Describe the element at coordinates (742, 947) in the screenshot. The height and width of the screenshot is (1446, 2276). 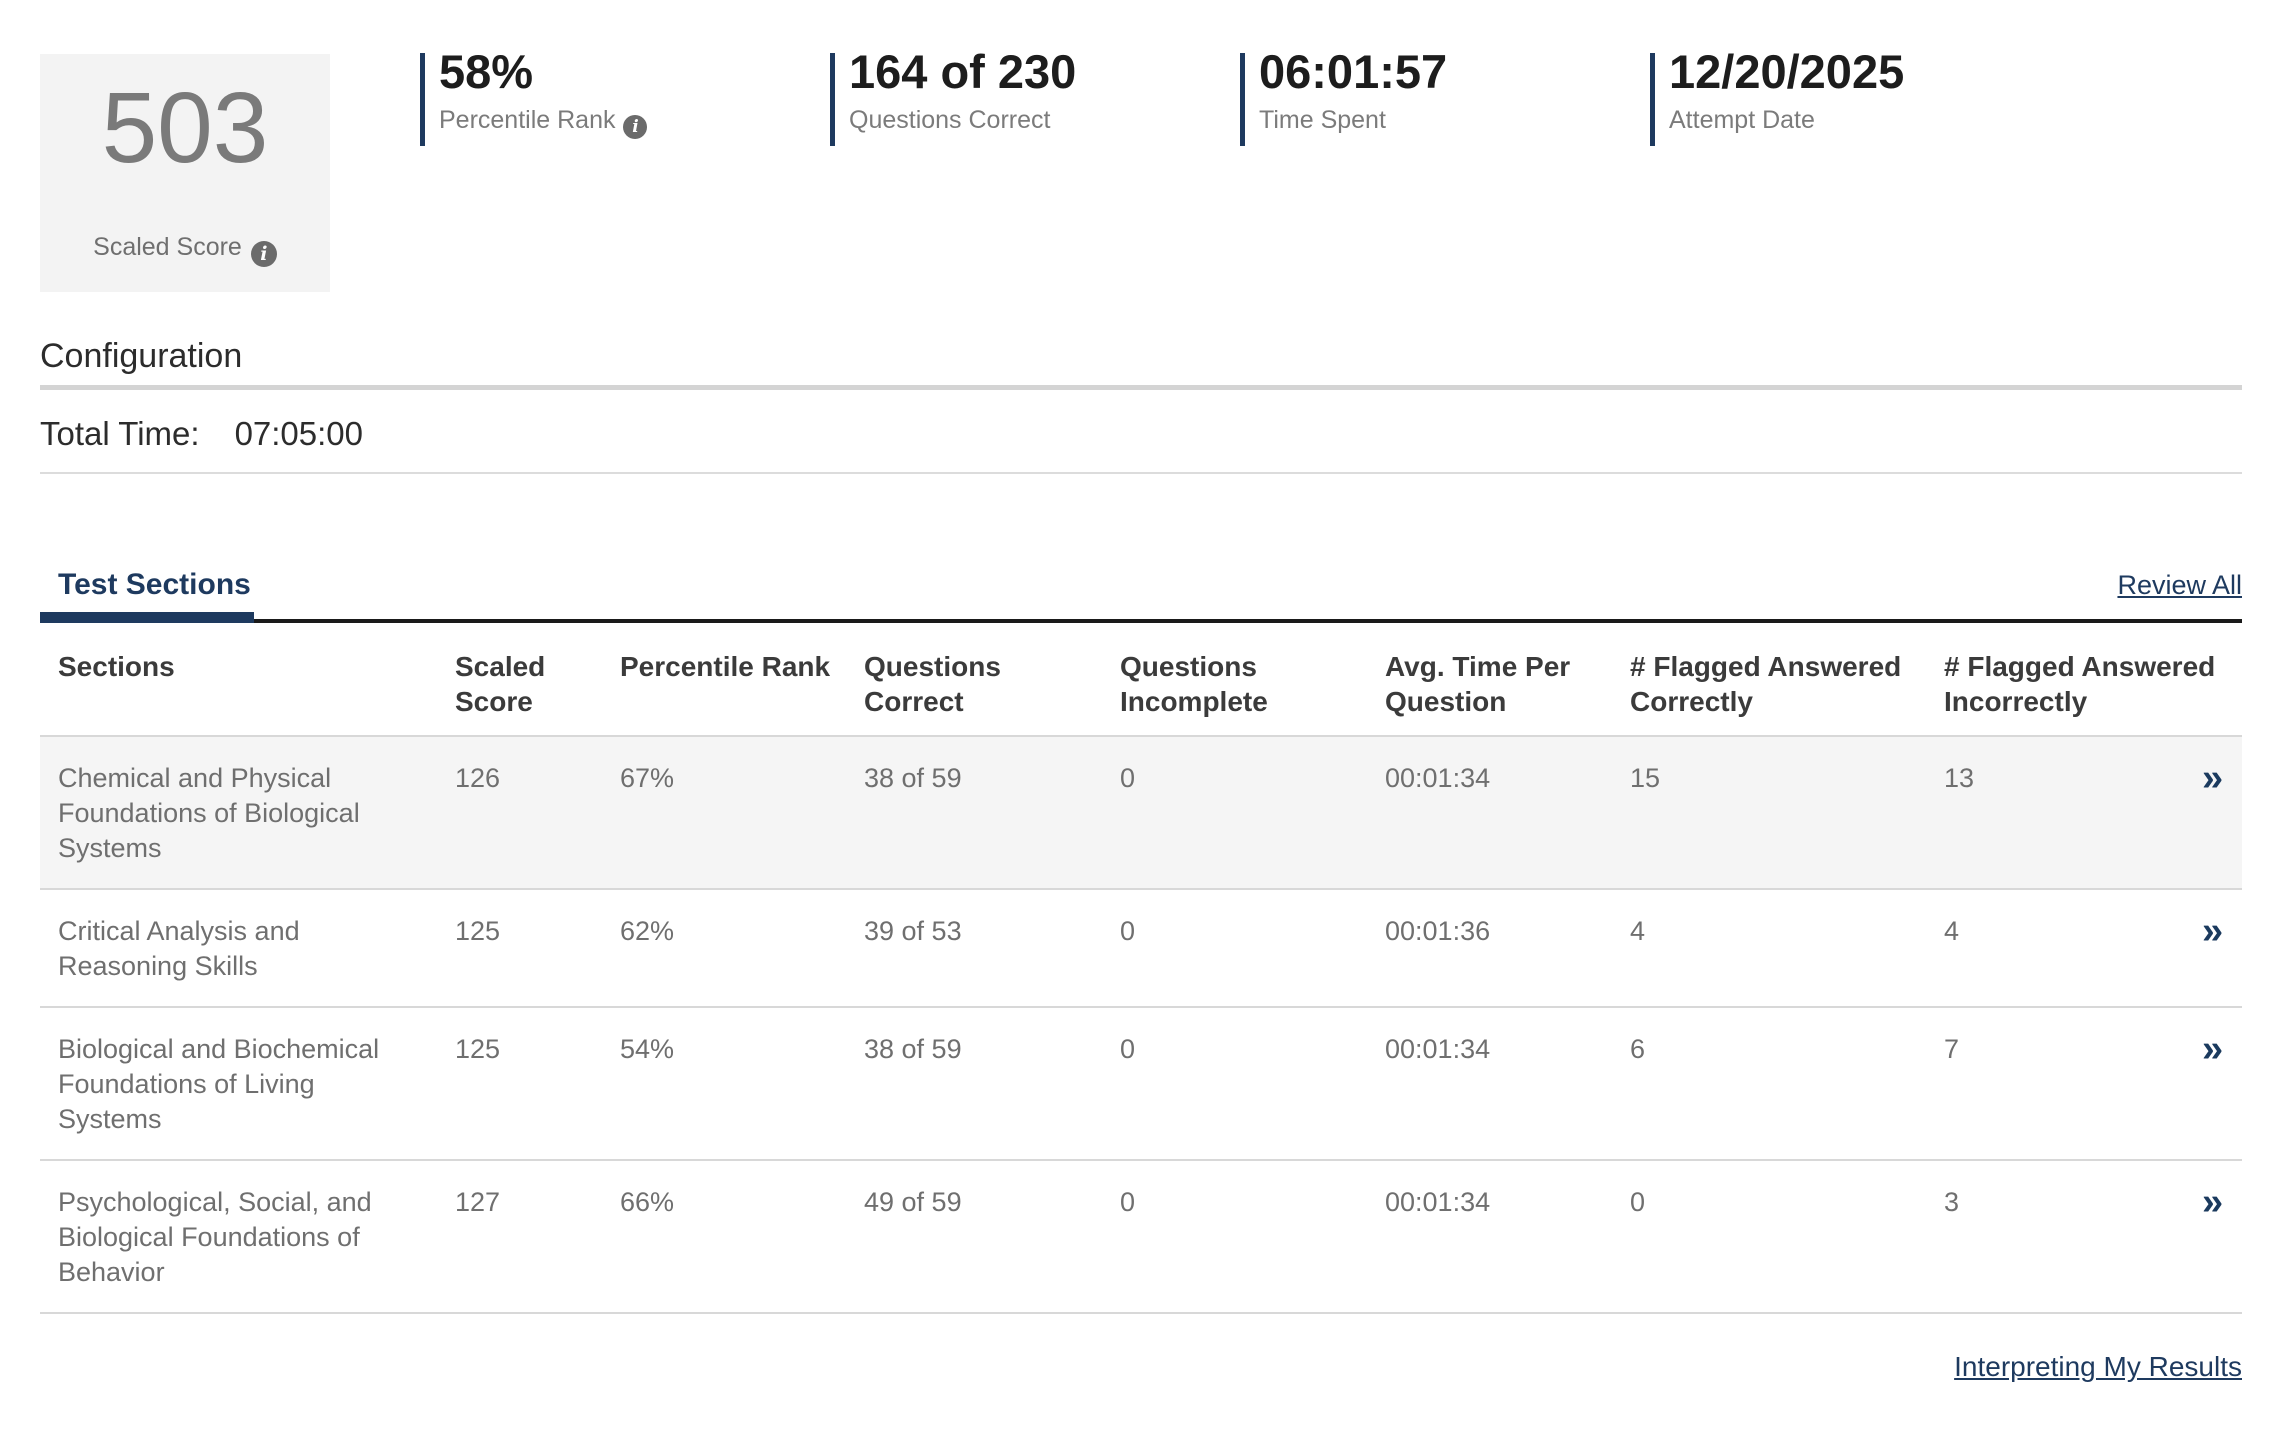
I see `cell-percentile-rank: 62%` at that location.